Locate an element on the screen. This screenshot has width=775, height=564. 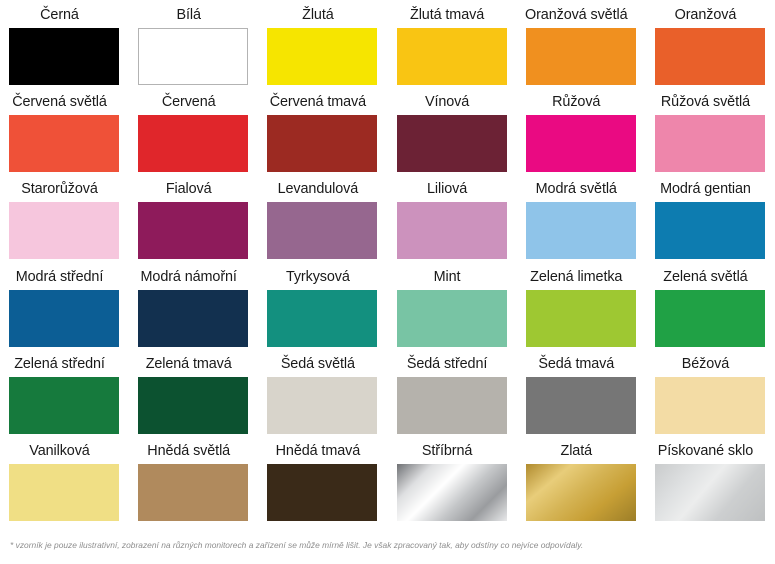
swatch-cell: Modrá střední is located at coordinates (64, 309).